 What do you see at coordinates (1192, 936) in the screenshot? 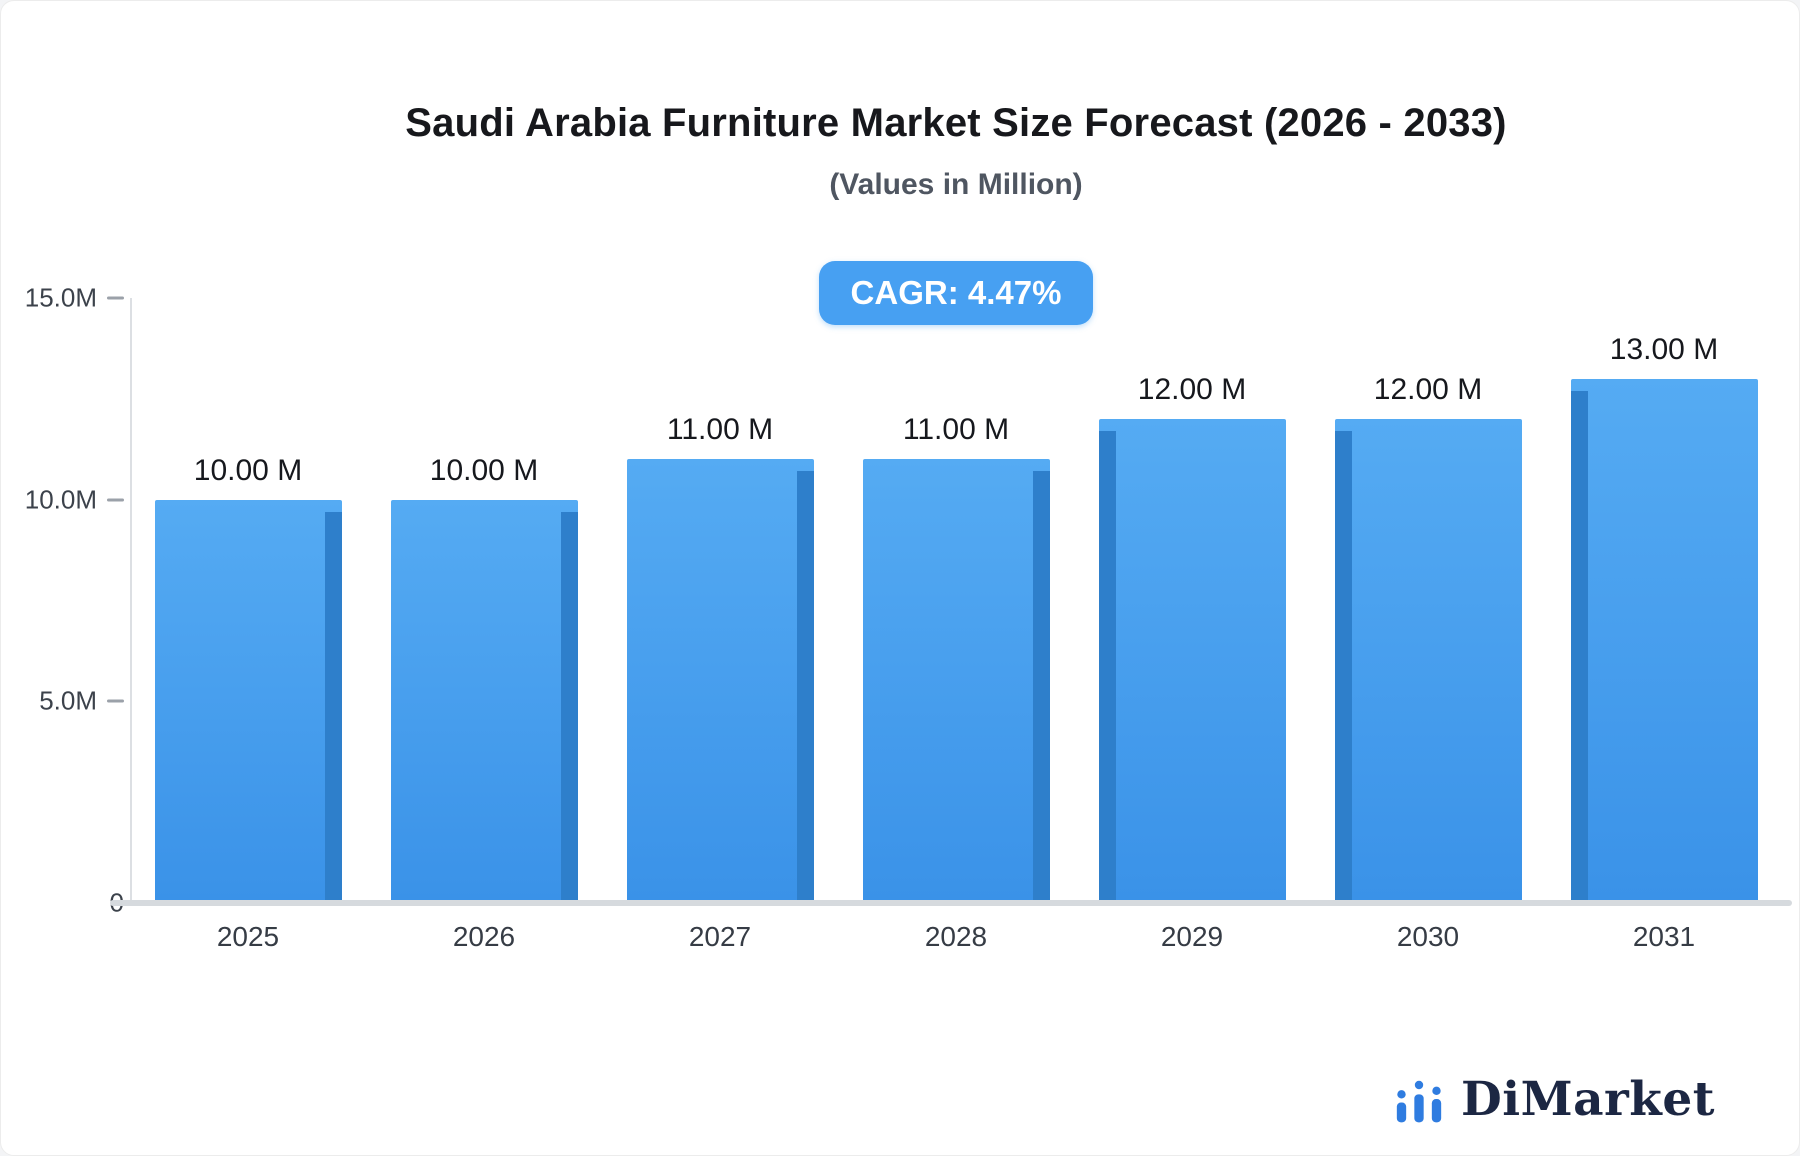
I see `x-axis-label: 2029` at bounding box center [1192, 936].